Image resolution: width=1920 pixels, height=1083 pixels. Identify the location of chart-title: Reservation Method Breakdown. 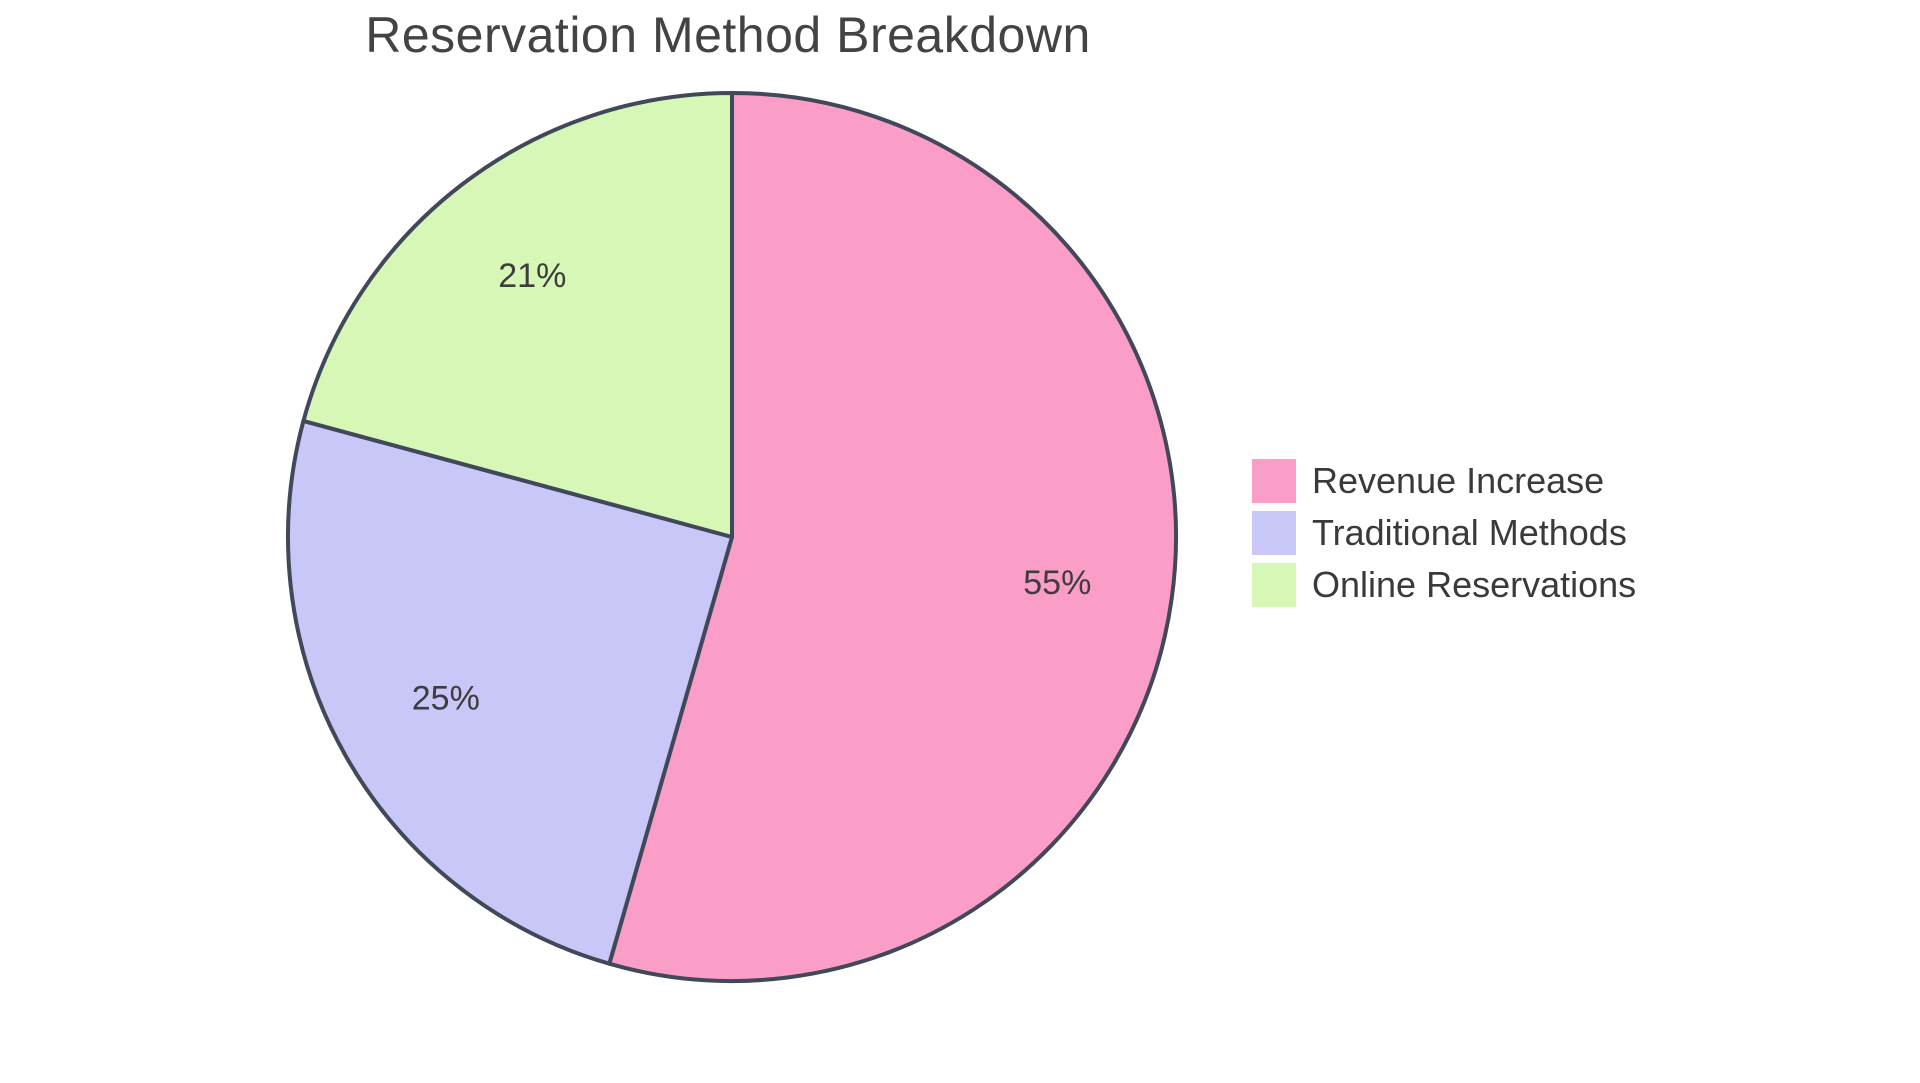
(728, 35).